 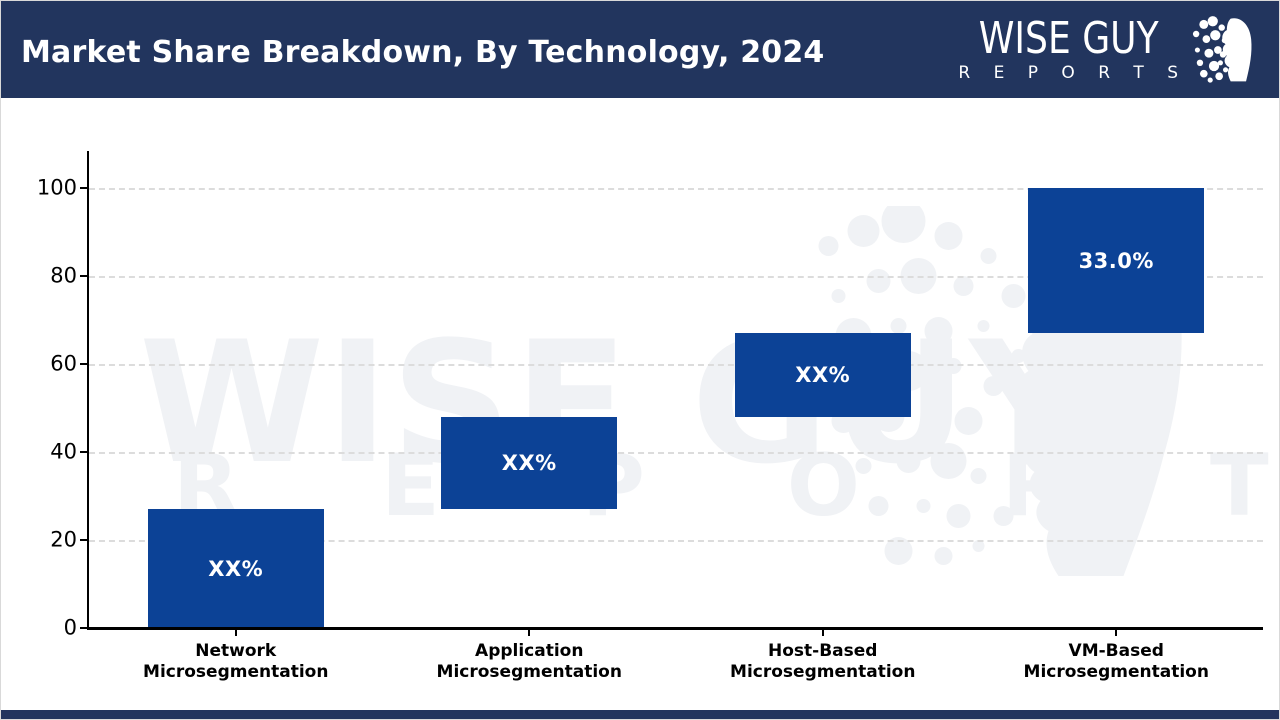 I want to click on y-tick-label-100: 100, so click(x=56, y=187).